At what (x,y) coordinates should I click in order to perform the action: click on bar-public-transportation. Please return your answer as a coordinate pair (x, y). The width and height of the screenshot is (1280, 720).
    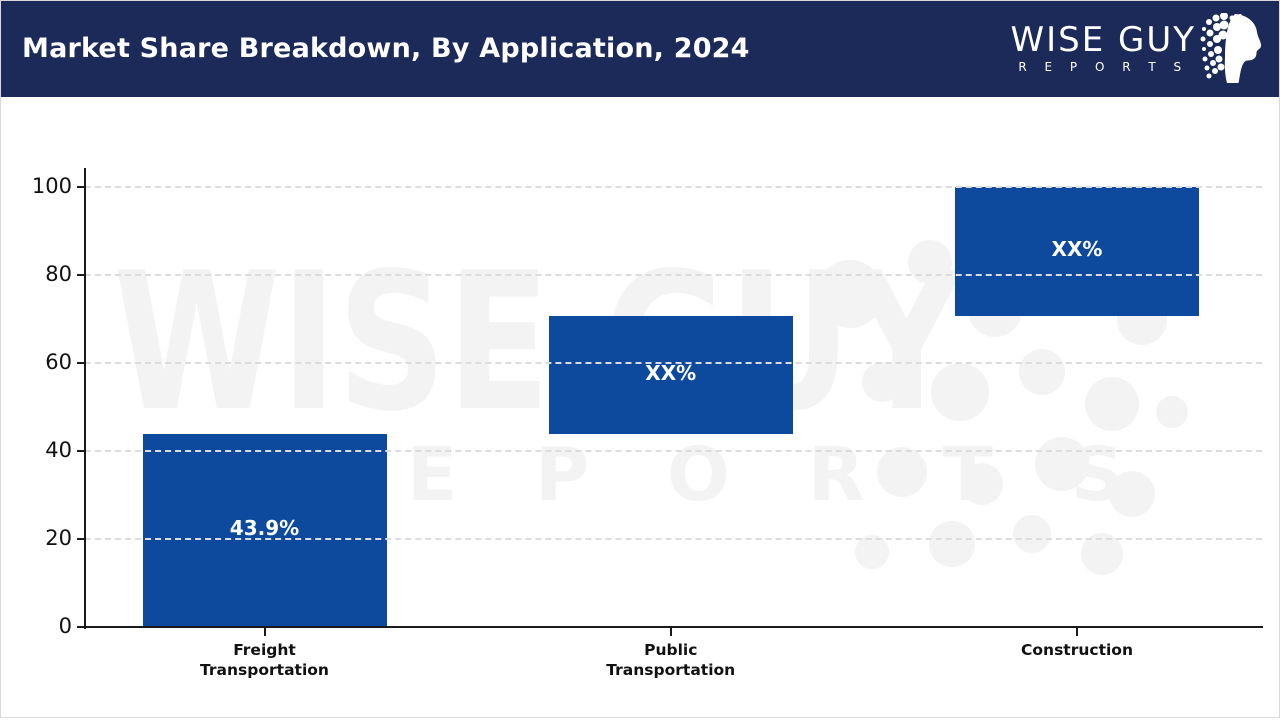
    Looking at the image, I should click on (670, 374).